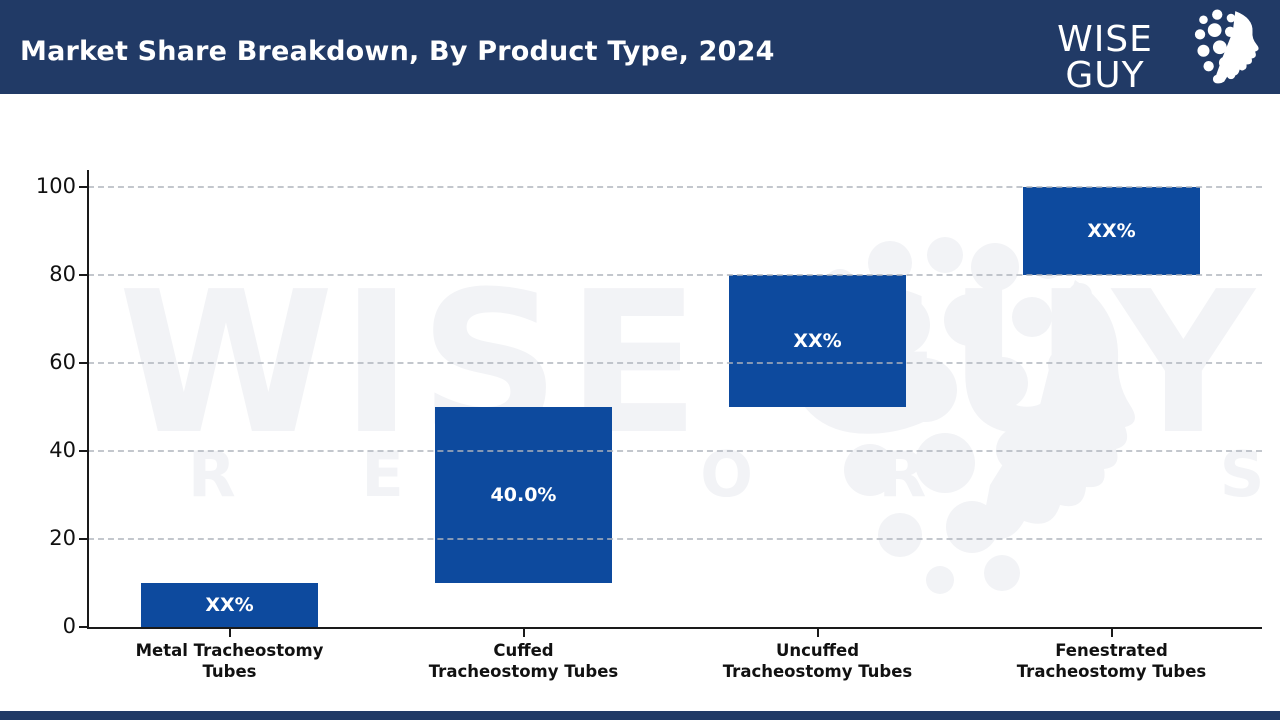  What do you see at coordinates (1105, 57) in the screenshot?
I see `logo-wiseguy-text: WISE GUY` at bounding box center [1105, 57].